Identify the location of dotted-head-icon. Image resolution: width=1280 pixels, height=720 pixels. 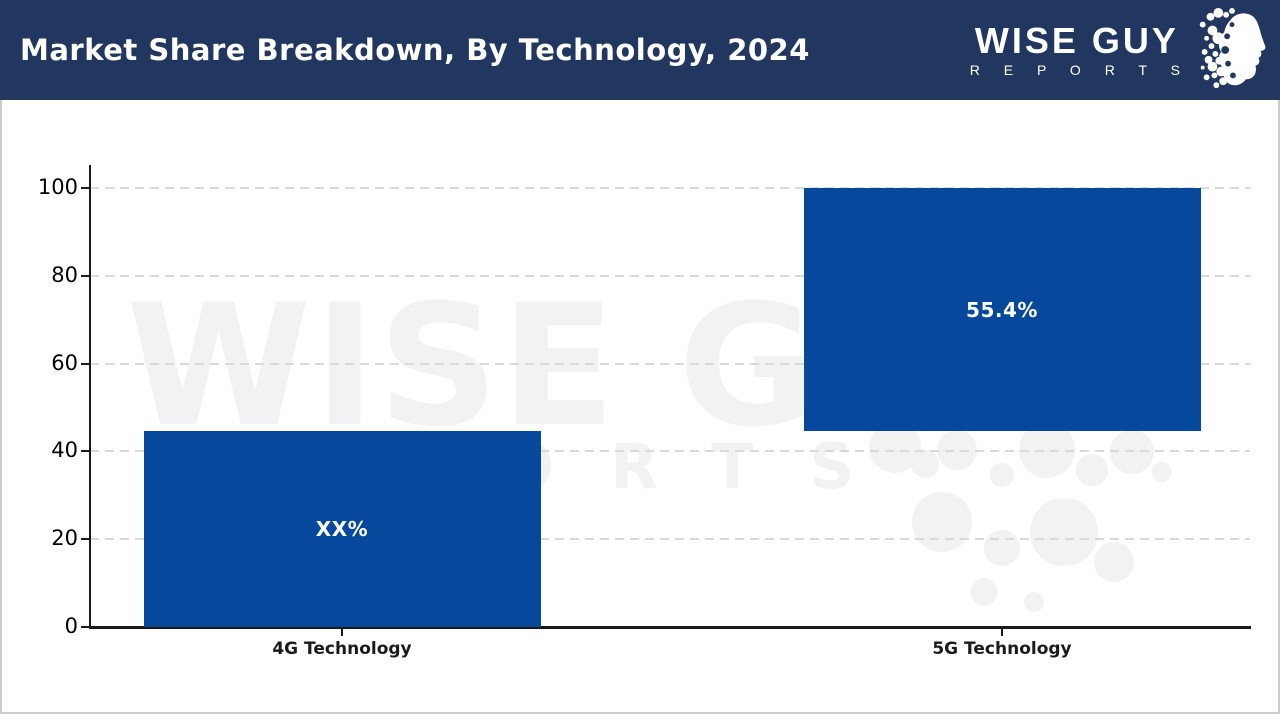
(1232, 48).